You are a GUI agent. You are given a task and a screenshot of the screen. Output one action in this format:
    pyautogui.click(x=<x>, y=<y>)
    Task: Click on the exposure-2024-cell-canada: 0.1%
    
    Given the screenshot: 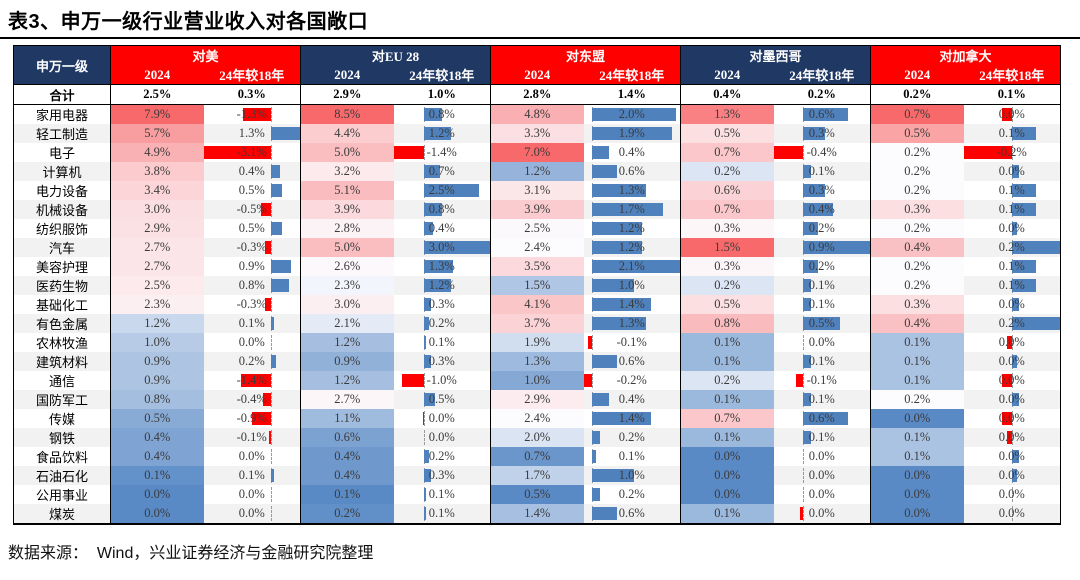 What is the action you would take?
    pyautogui.click(x=917, y=380)
    